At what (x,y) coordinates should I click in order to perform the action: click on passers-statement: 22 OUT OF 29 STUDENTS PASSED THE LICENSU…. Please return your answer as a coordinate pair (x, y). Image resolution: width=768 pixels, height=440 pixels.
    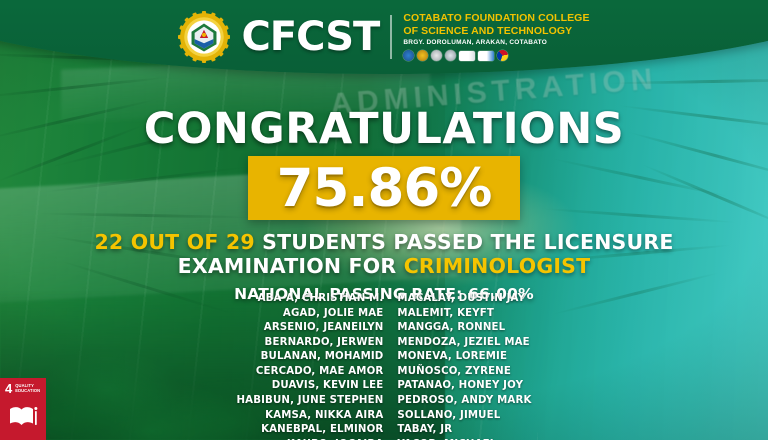
    Looking at the image, I should click on (384, 254).